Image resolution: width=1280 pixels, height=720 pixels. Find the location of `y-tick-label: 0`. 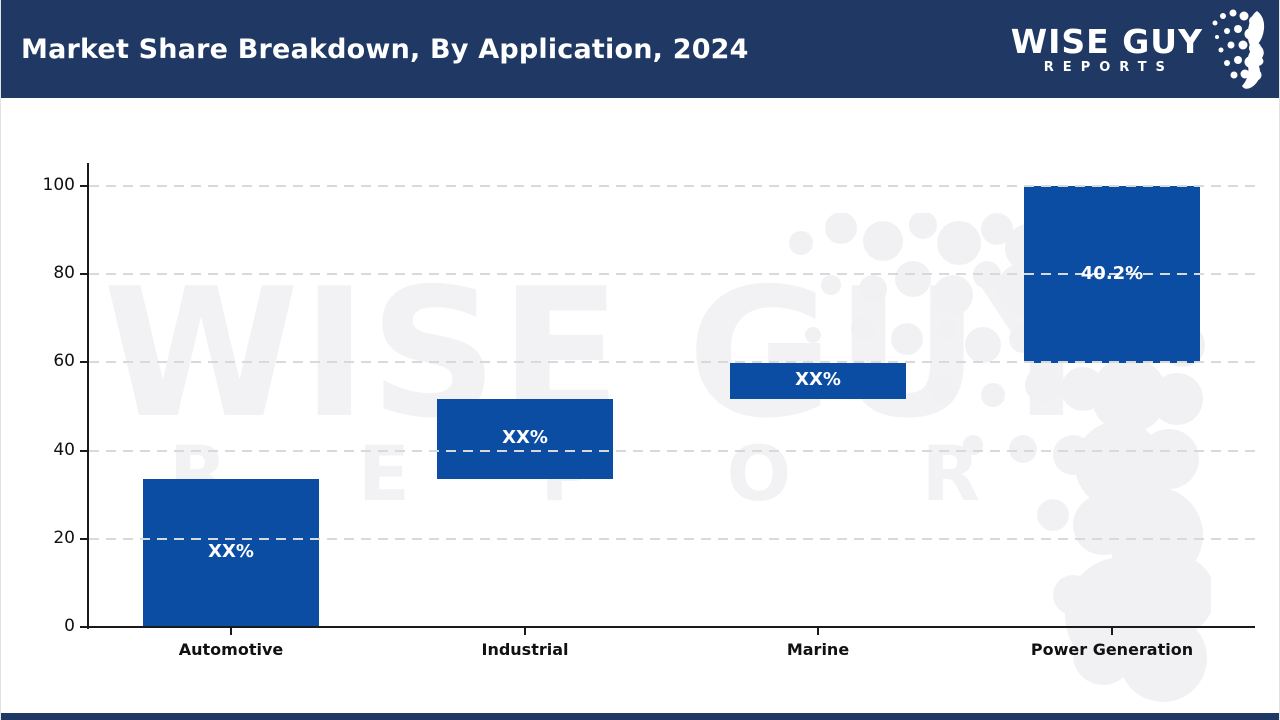

y-tick-label: 0 is located at coordinates (69, 626).